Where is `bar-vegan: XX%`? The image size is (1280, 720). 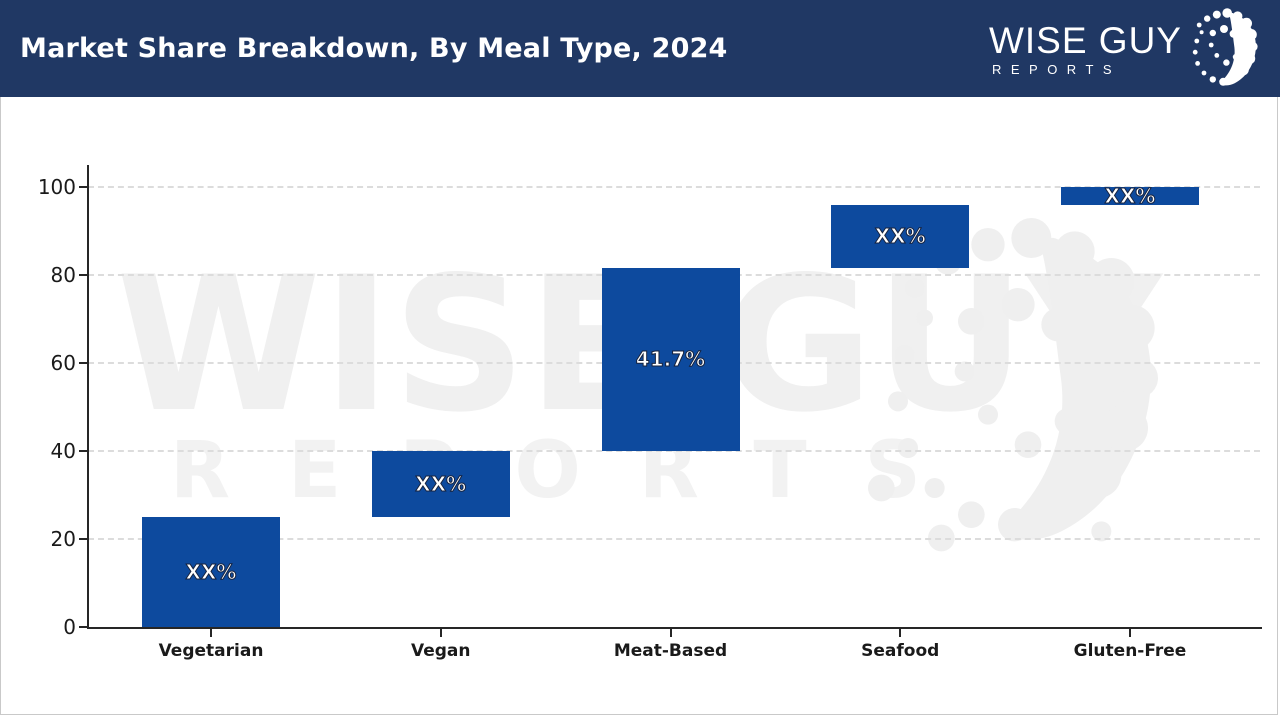 bar-vegan: XX% is located at coordinates (440, 484).